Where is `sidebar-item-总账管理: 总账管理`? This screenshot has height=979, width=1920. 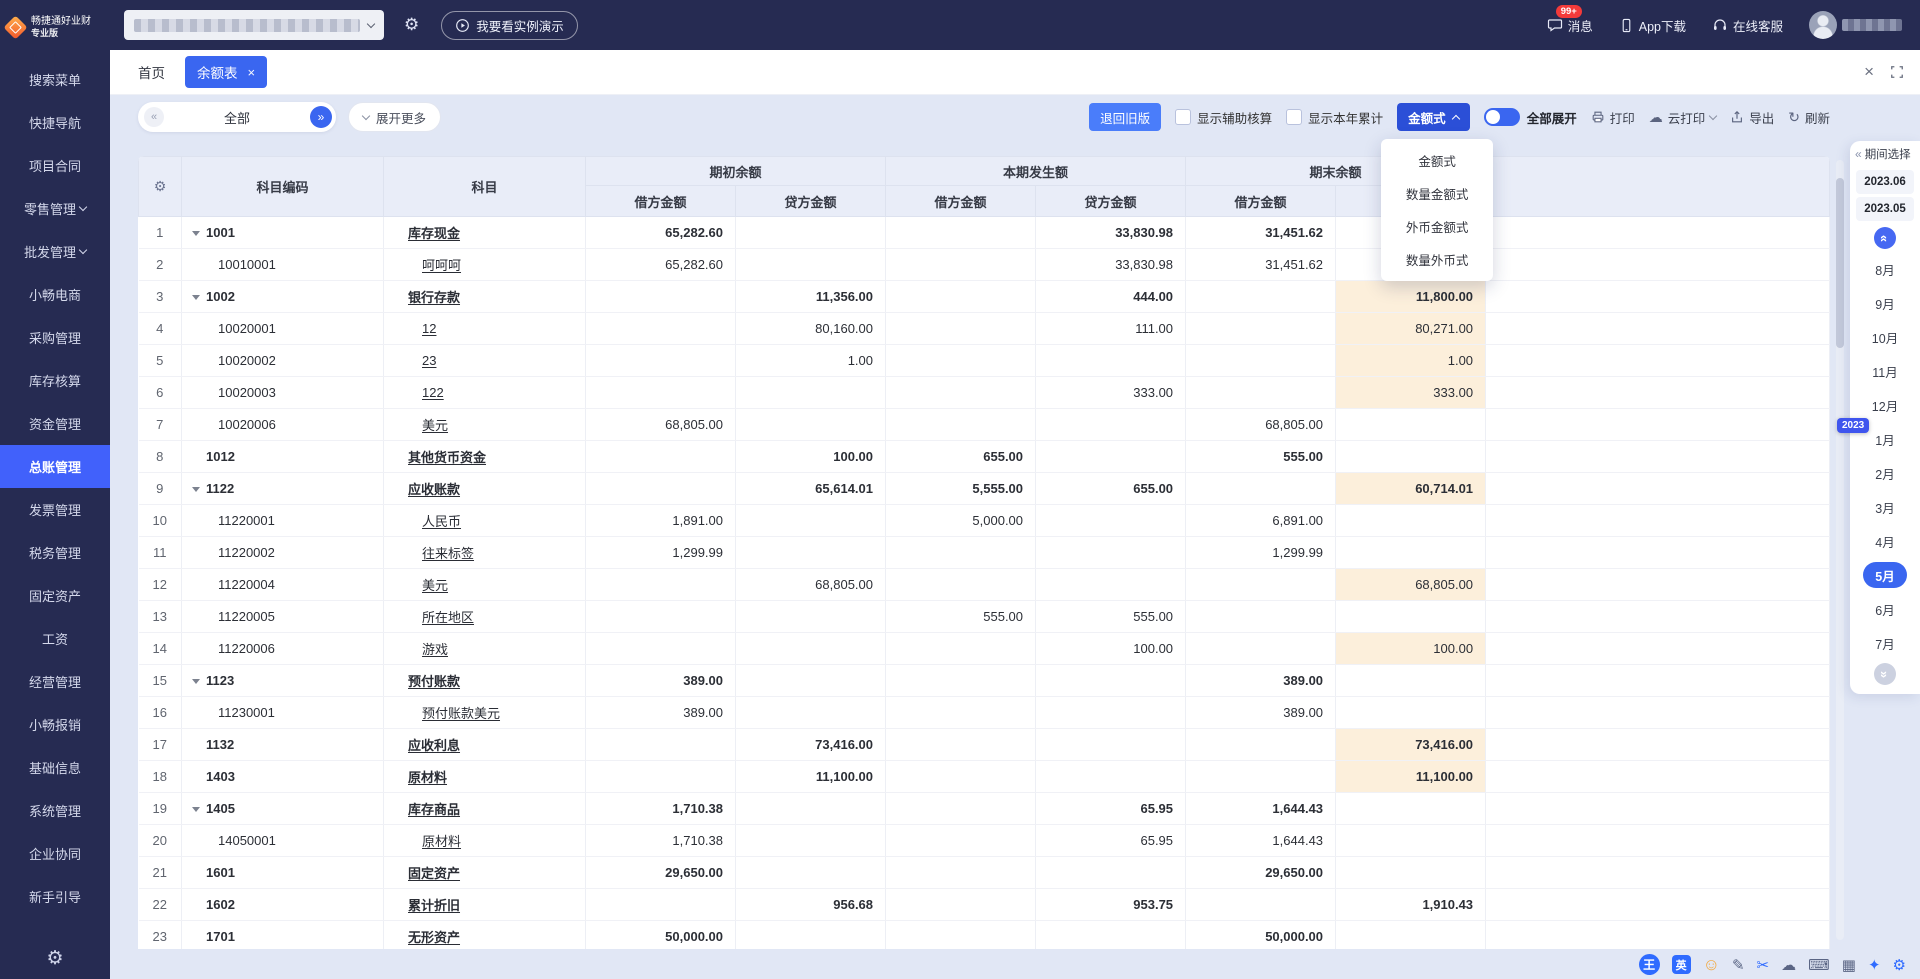
sidebar-item-总账管理: 总账管理 is located at coordinates (55, 466).